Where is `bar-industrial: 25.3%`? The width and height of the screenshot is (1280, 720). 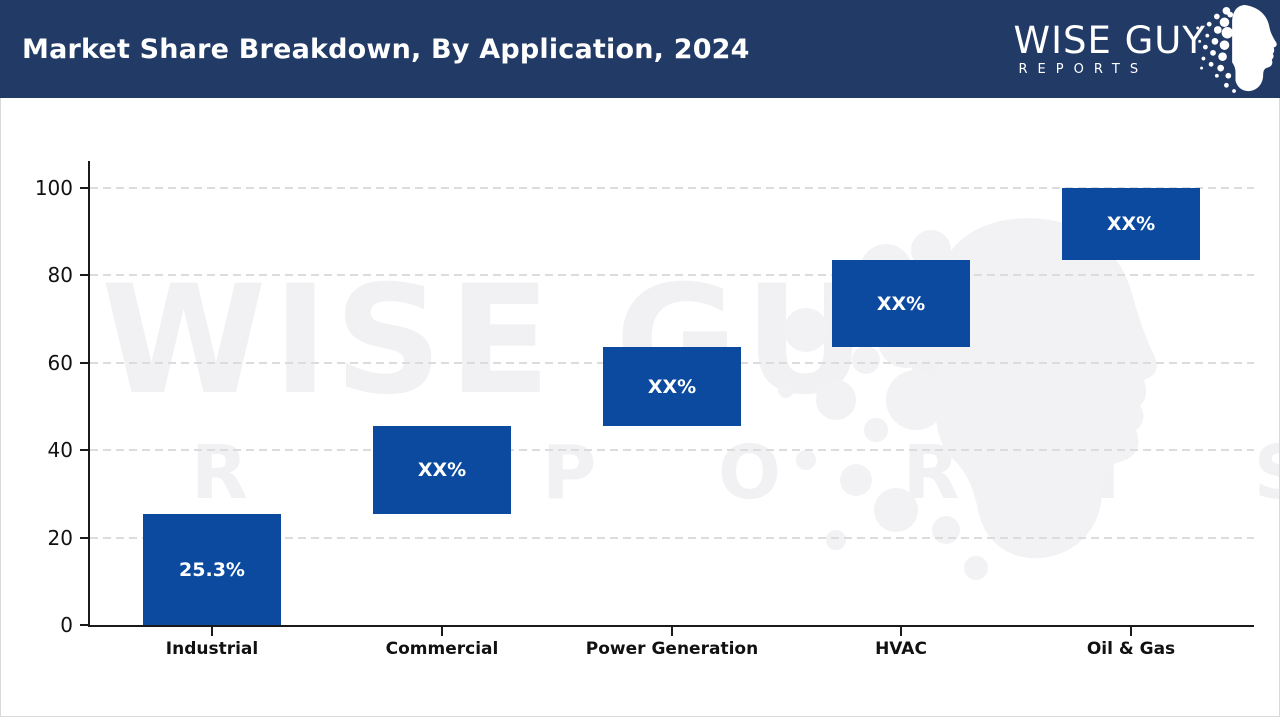 bar-industrial: 25.3% is located at coordinates (212, 569).